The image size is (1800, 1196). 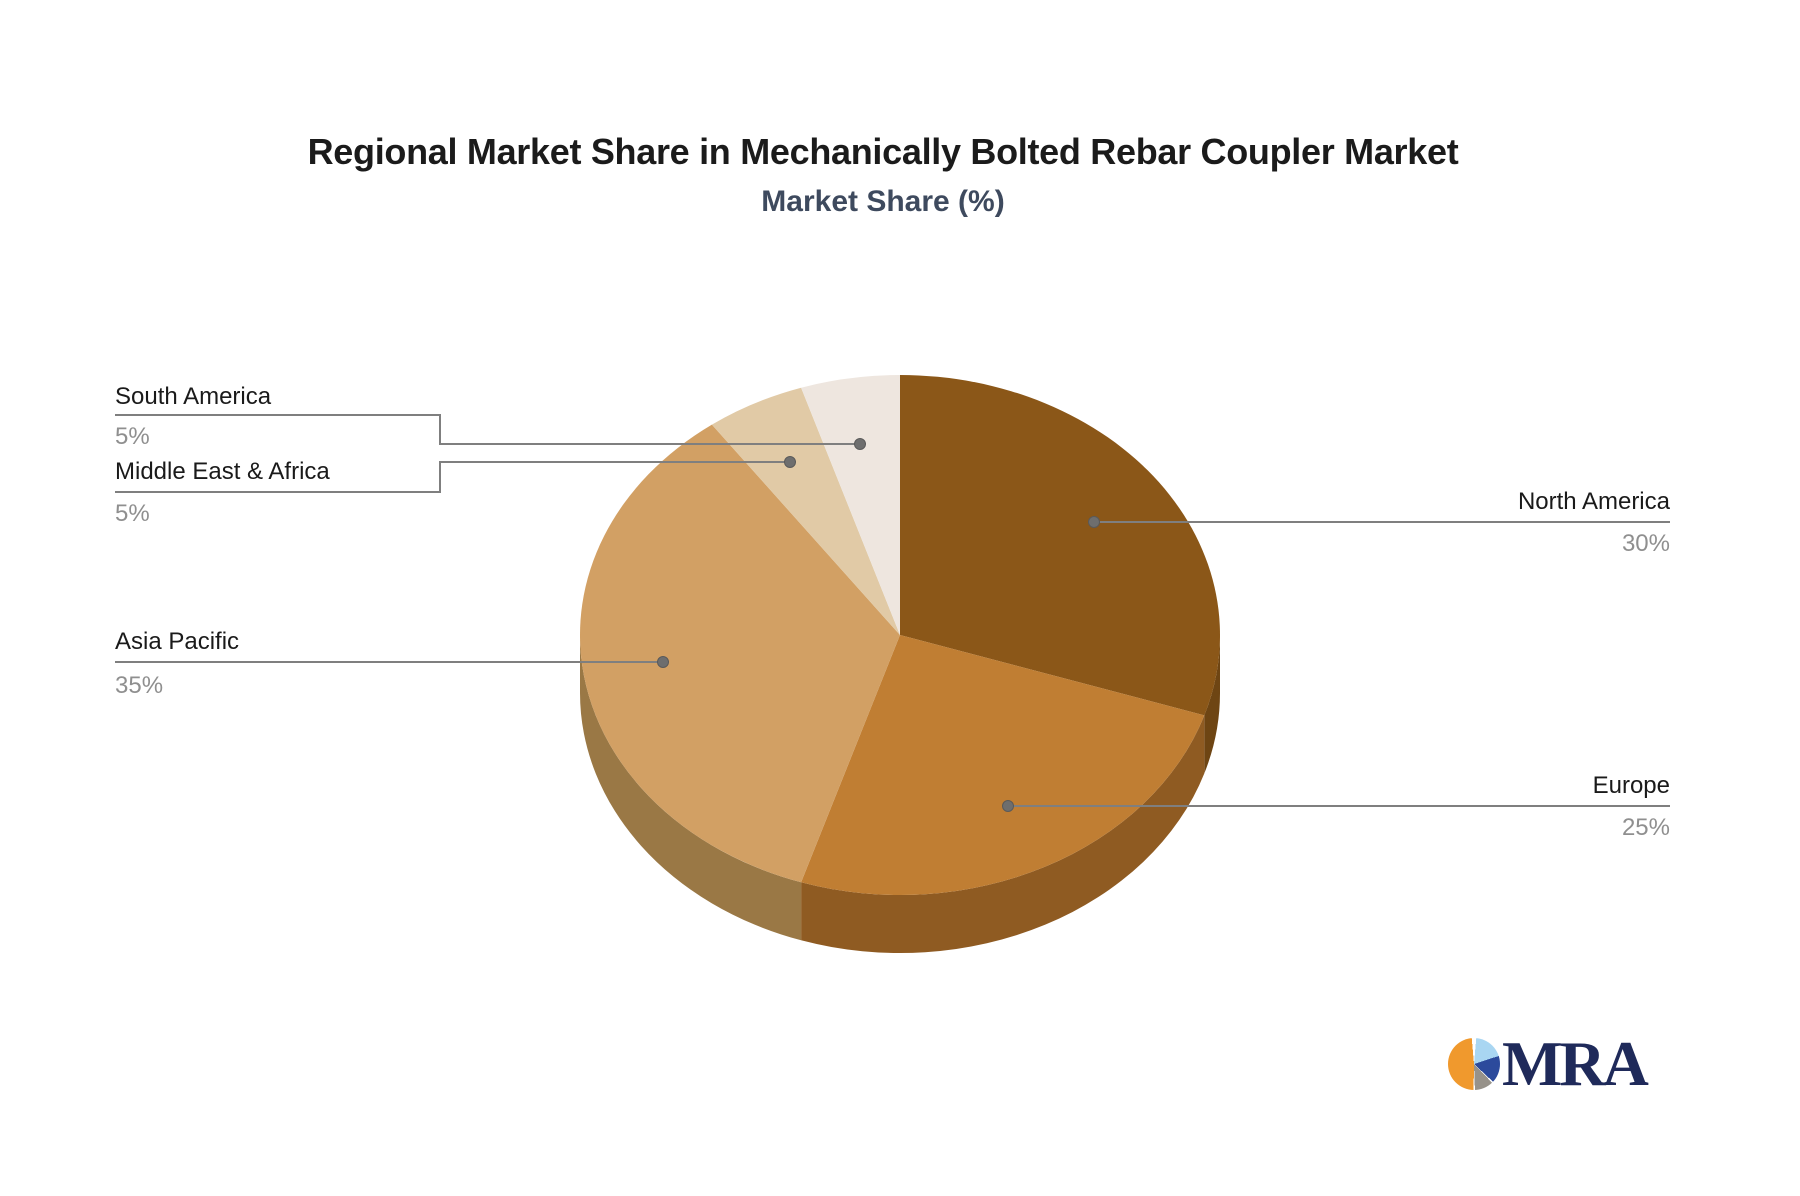 I want to click on leader-line-south-america, so click(x=487, y=429).